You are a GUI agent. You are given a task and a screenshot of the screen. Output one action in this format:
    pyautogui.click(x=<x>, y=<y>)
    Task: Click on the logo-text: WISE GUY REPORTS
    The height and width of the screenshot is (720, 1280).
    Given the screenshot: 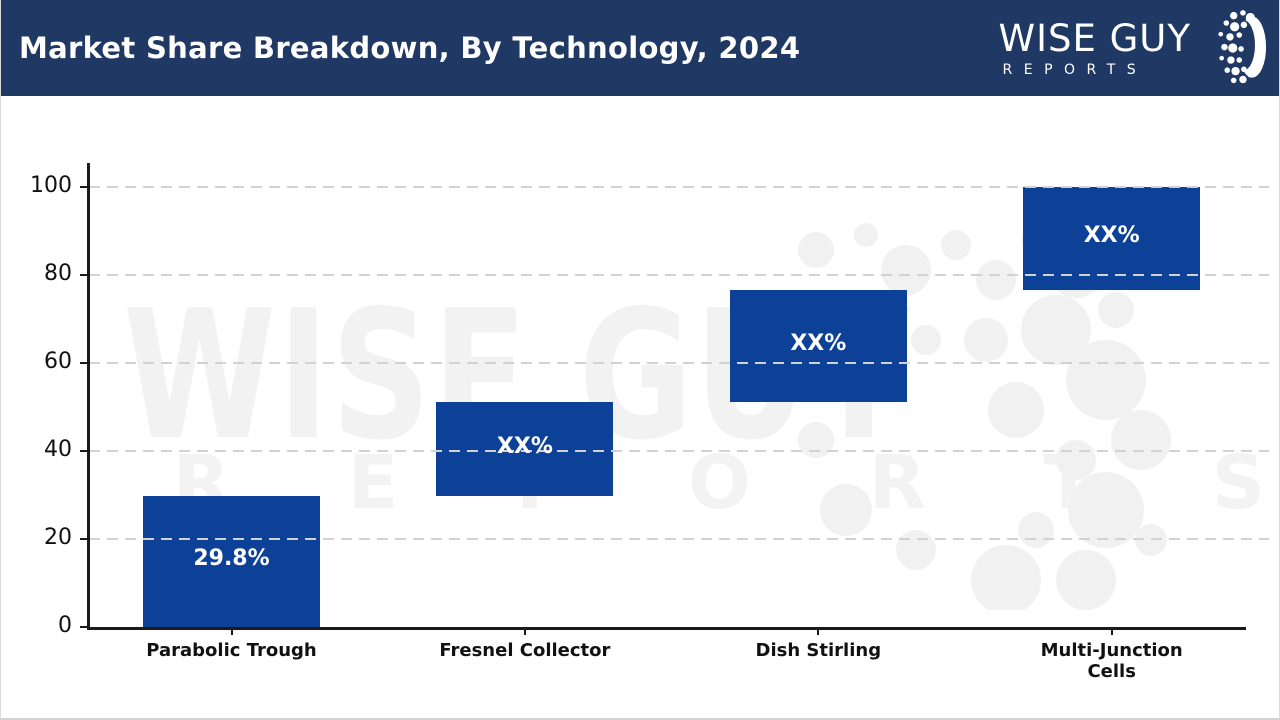 What is the action you would take?
    pyautogui.click(x=1095, y=48)
    